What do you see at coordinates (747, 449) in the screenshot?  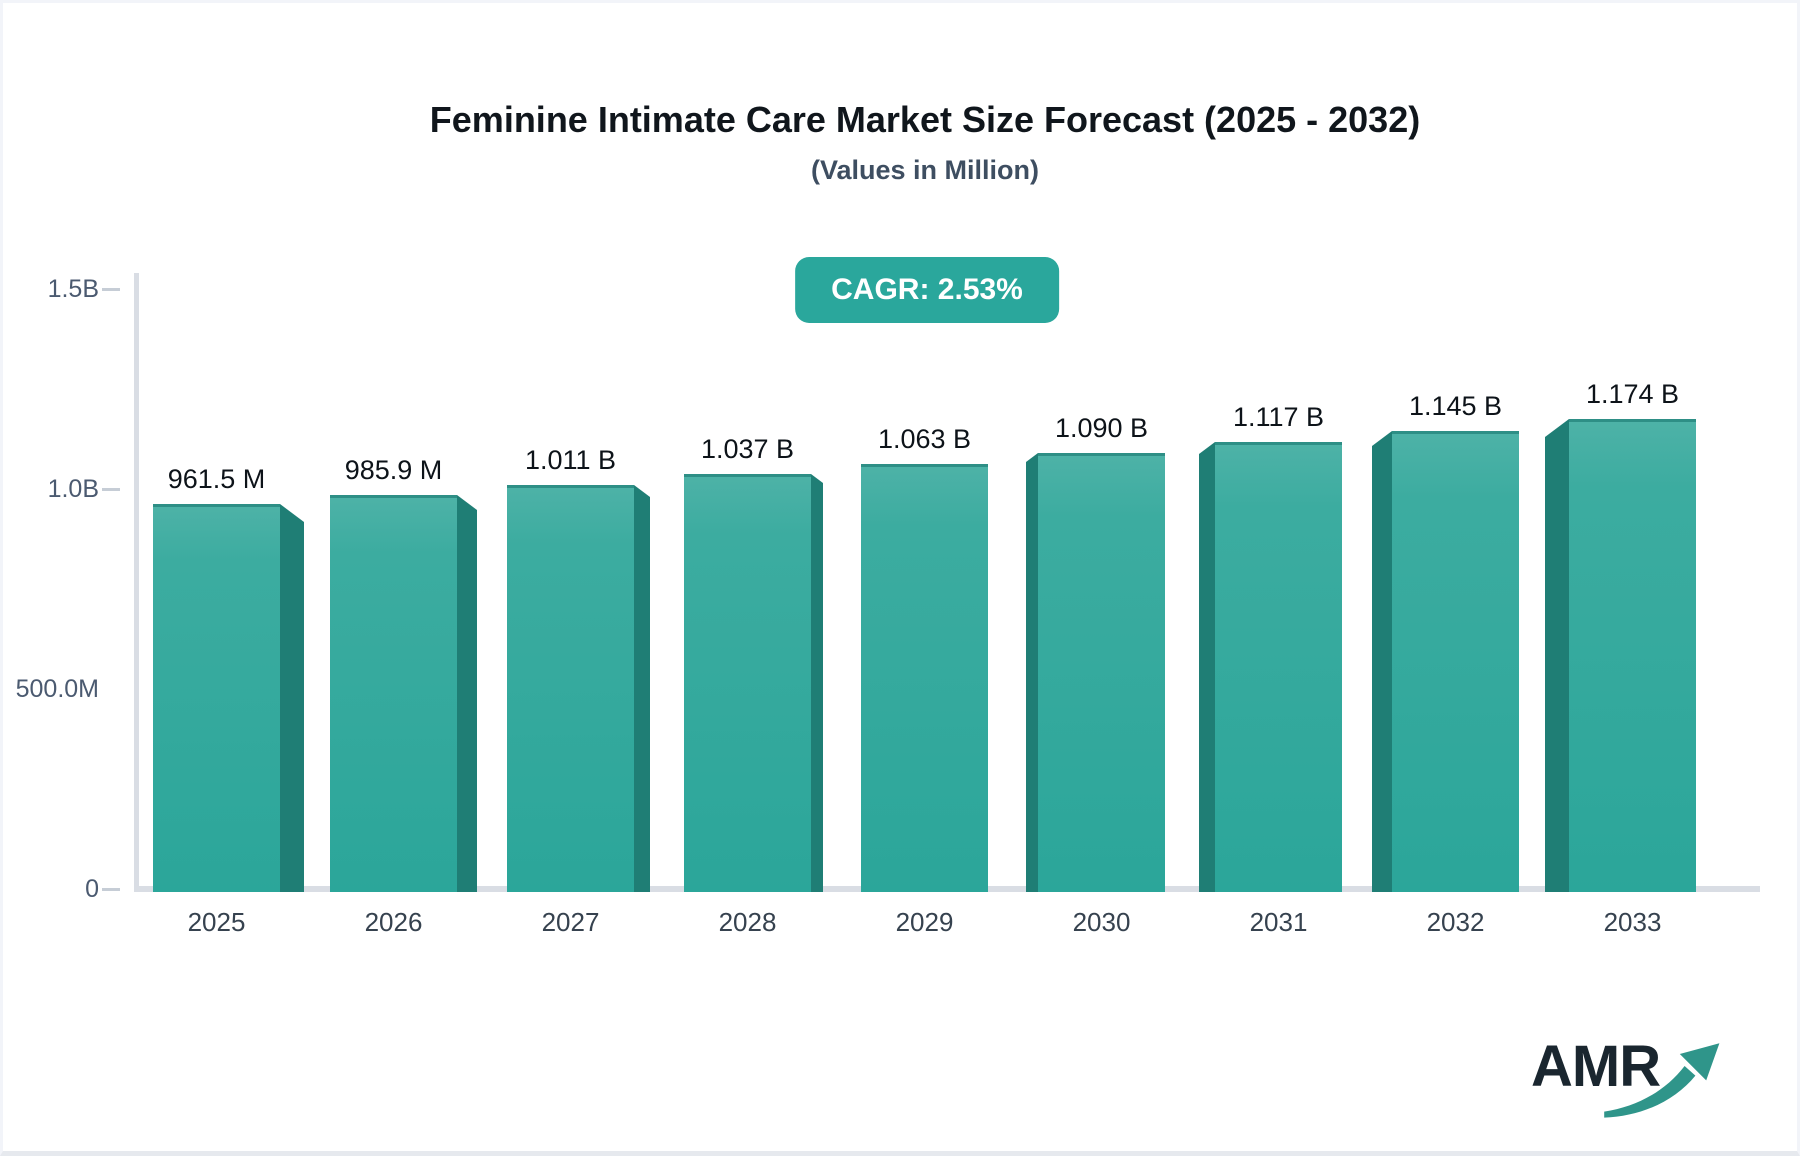 I see `bar-value-label-2028: 1.037 B` at bounding box center [747, 449].